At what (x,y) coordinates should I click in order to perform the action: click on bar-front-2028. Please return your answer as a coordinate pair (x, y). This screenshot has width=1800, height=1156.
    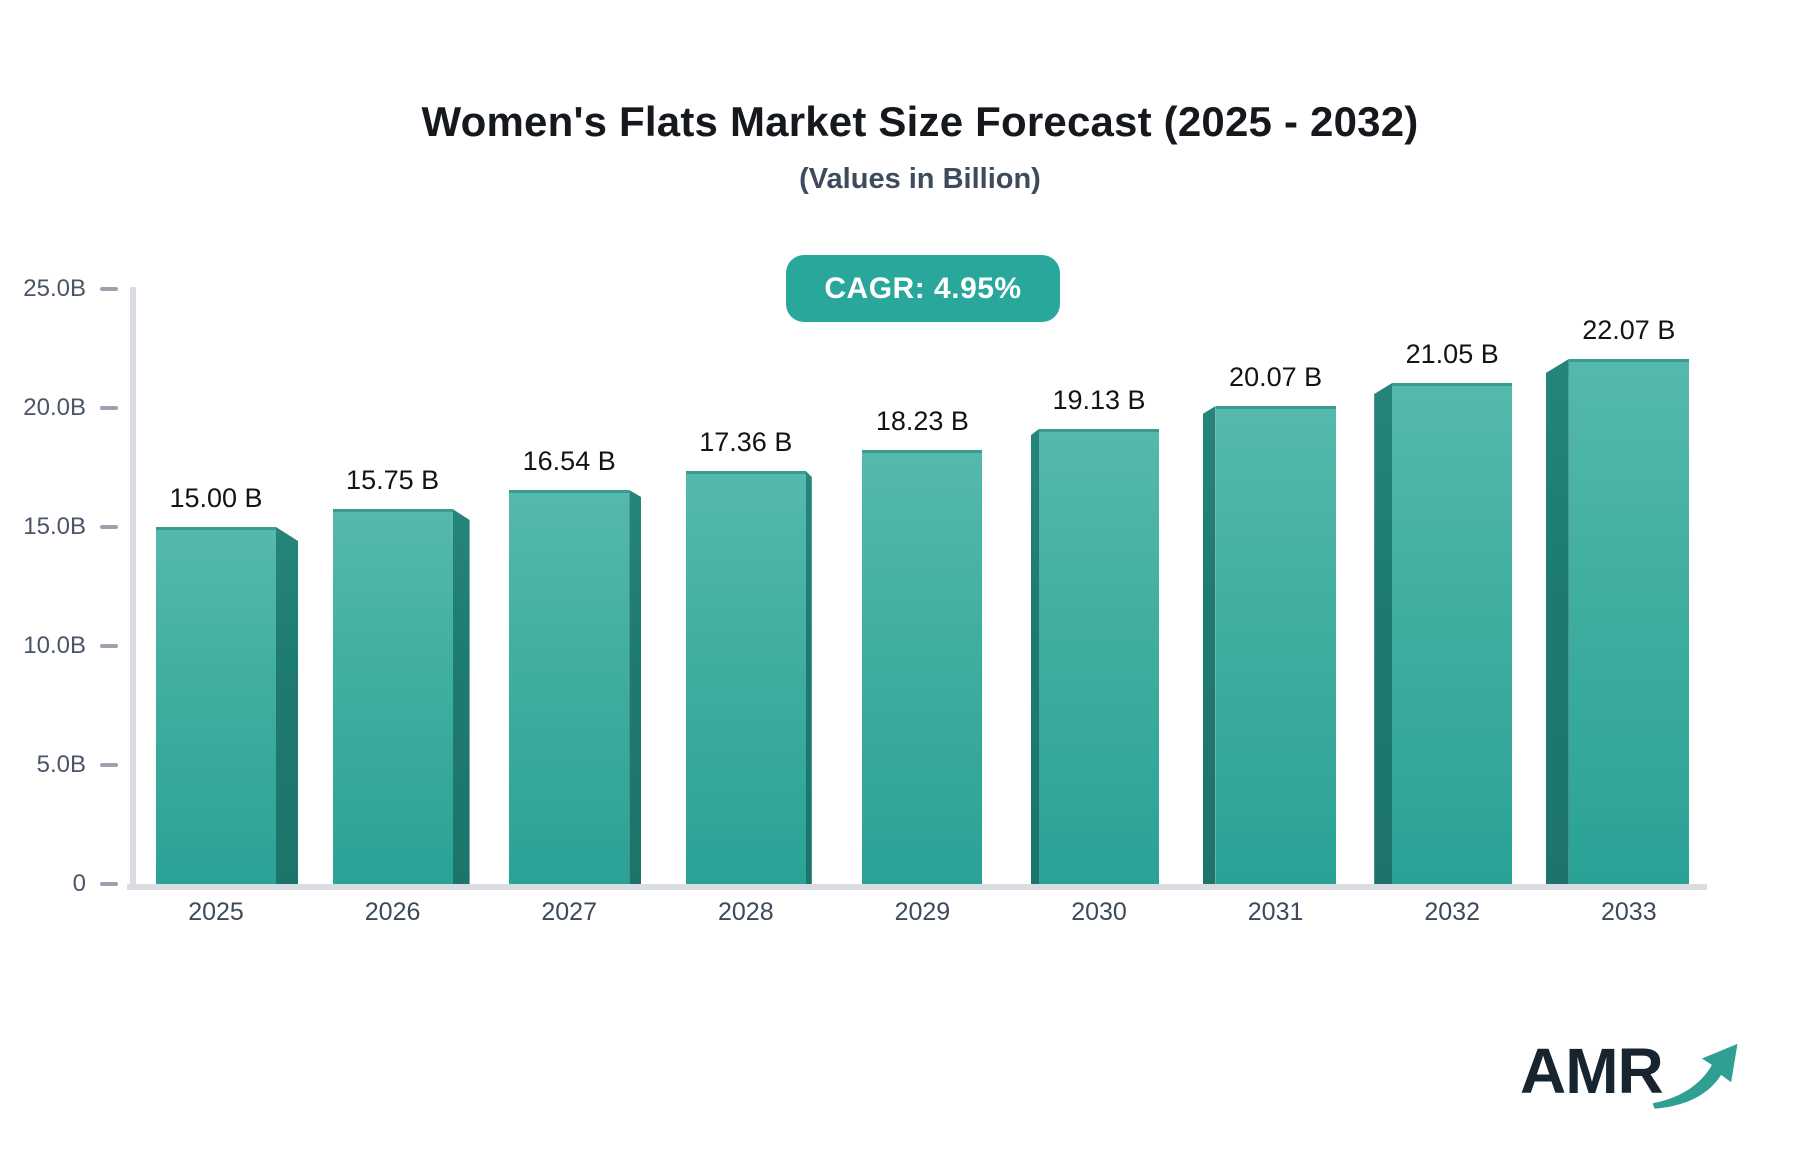
    Looking at the image, I should click on (745, 677).